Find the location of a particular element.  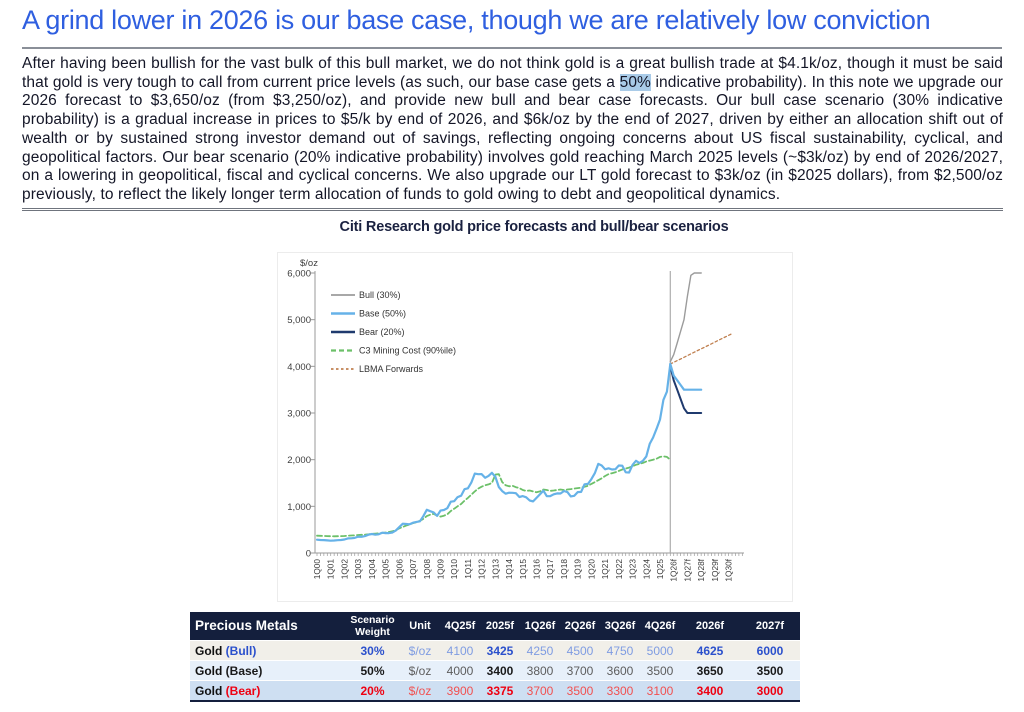

x-tick-label: 1Q24 is located at coordinates (646, 569).